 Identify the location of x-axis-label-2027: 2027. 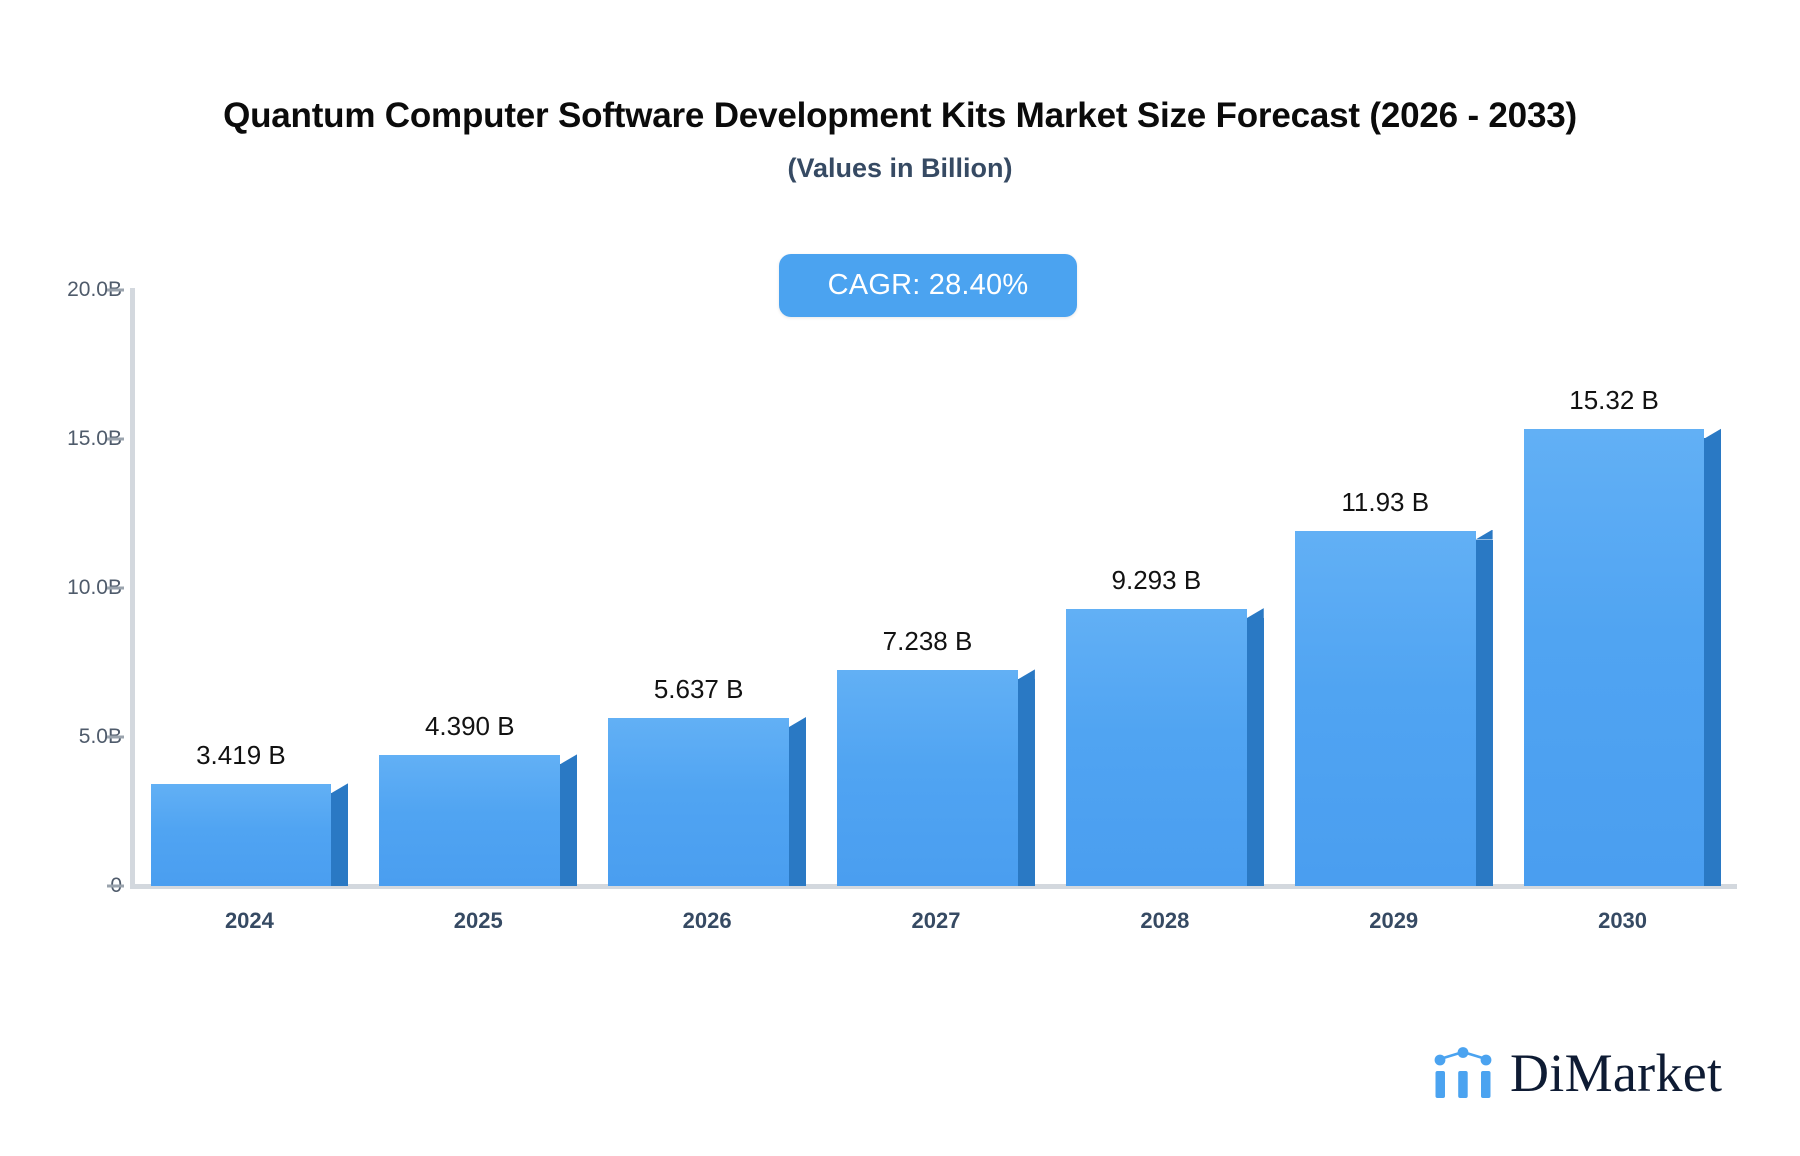
(936, 920).